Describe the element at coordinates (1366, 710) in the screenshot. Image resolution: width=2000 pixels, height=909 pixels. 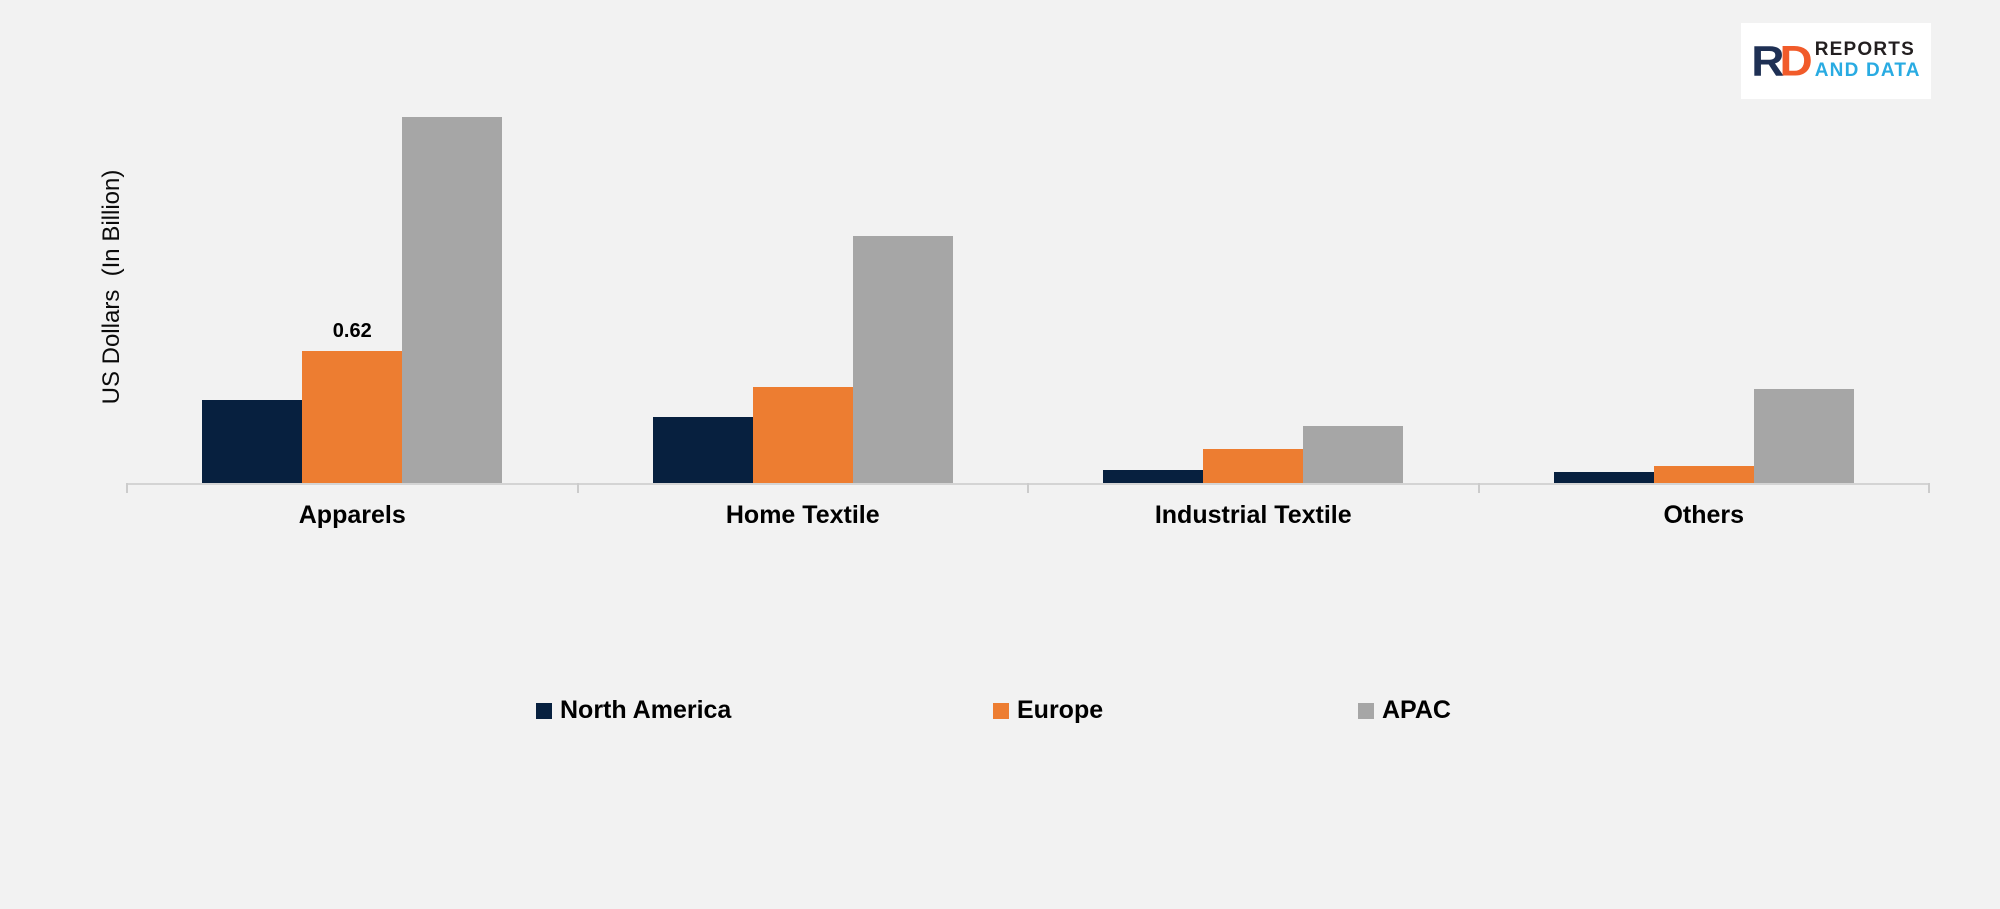
I see `legend-swatch-apac` at that location.